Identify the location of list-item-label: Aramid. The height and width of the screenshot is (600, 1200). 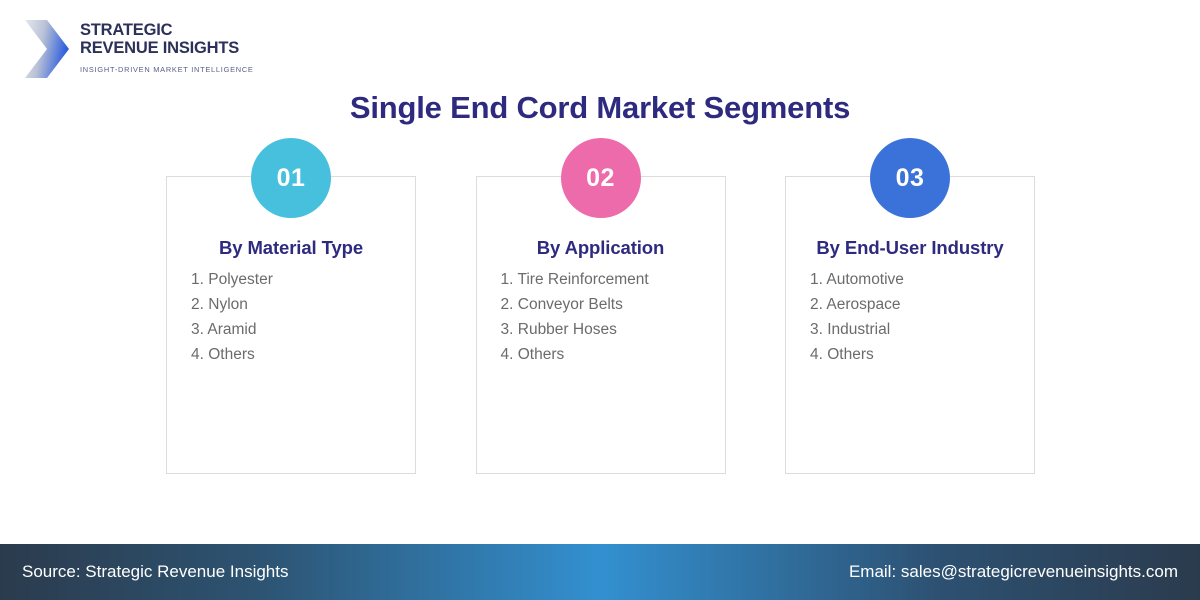
(232, 329).